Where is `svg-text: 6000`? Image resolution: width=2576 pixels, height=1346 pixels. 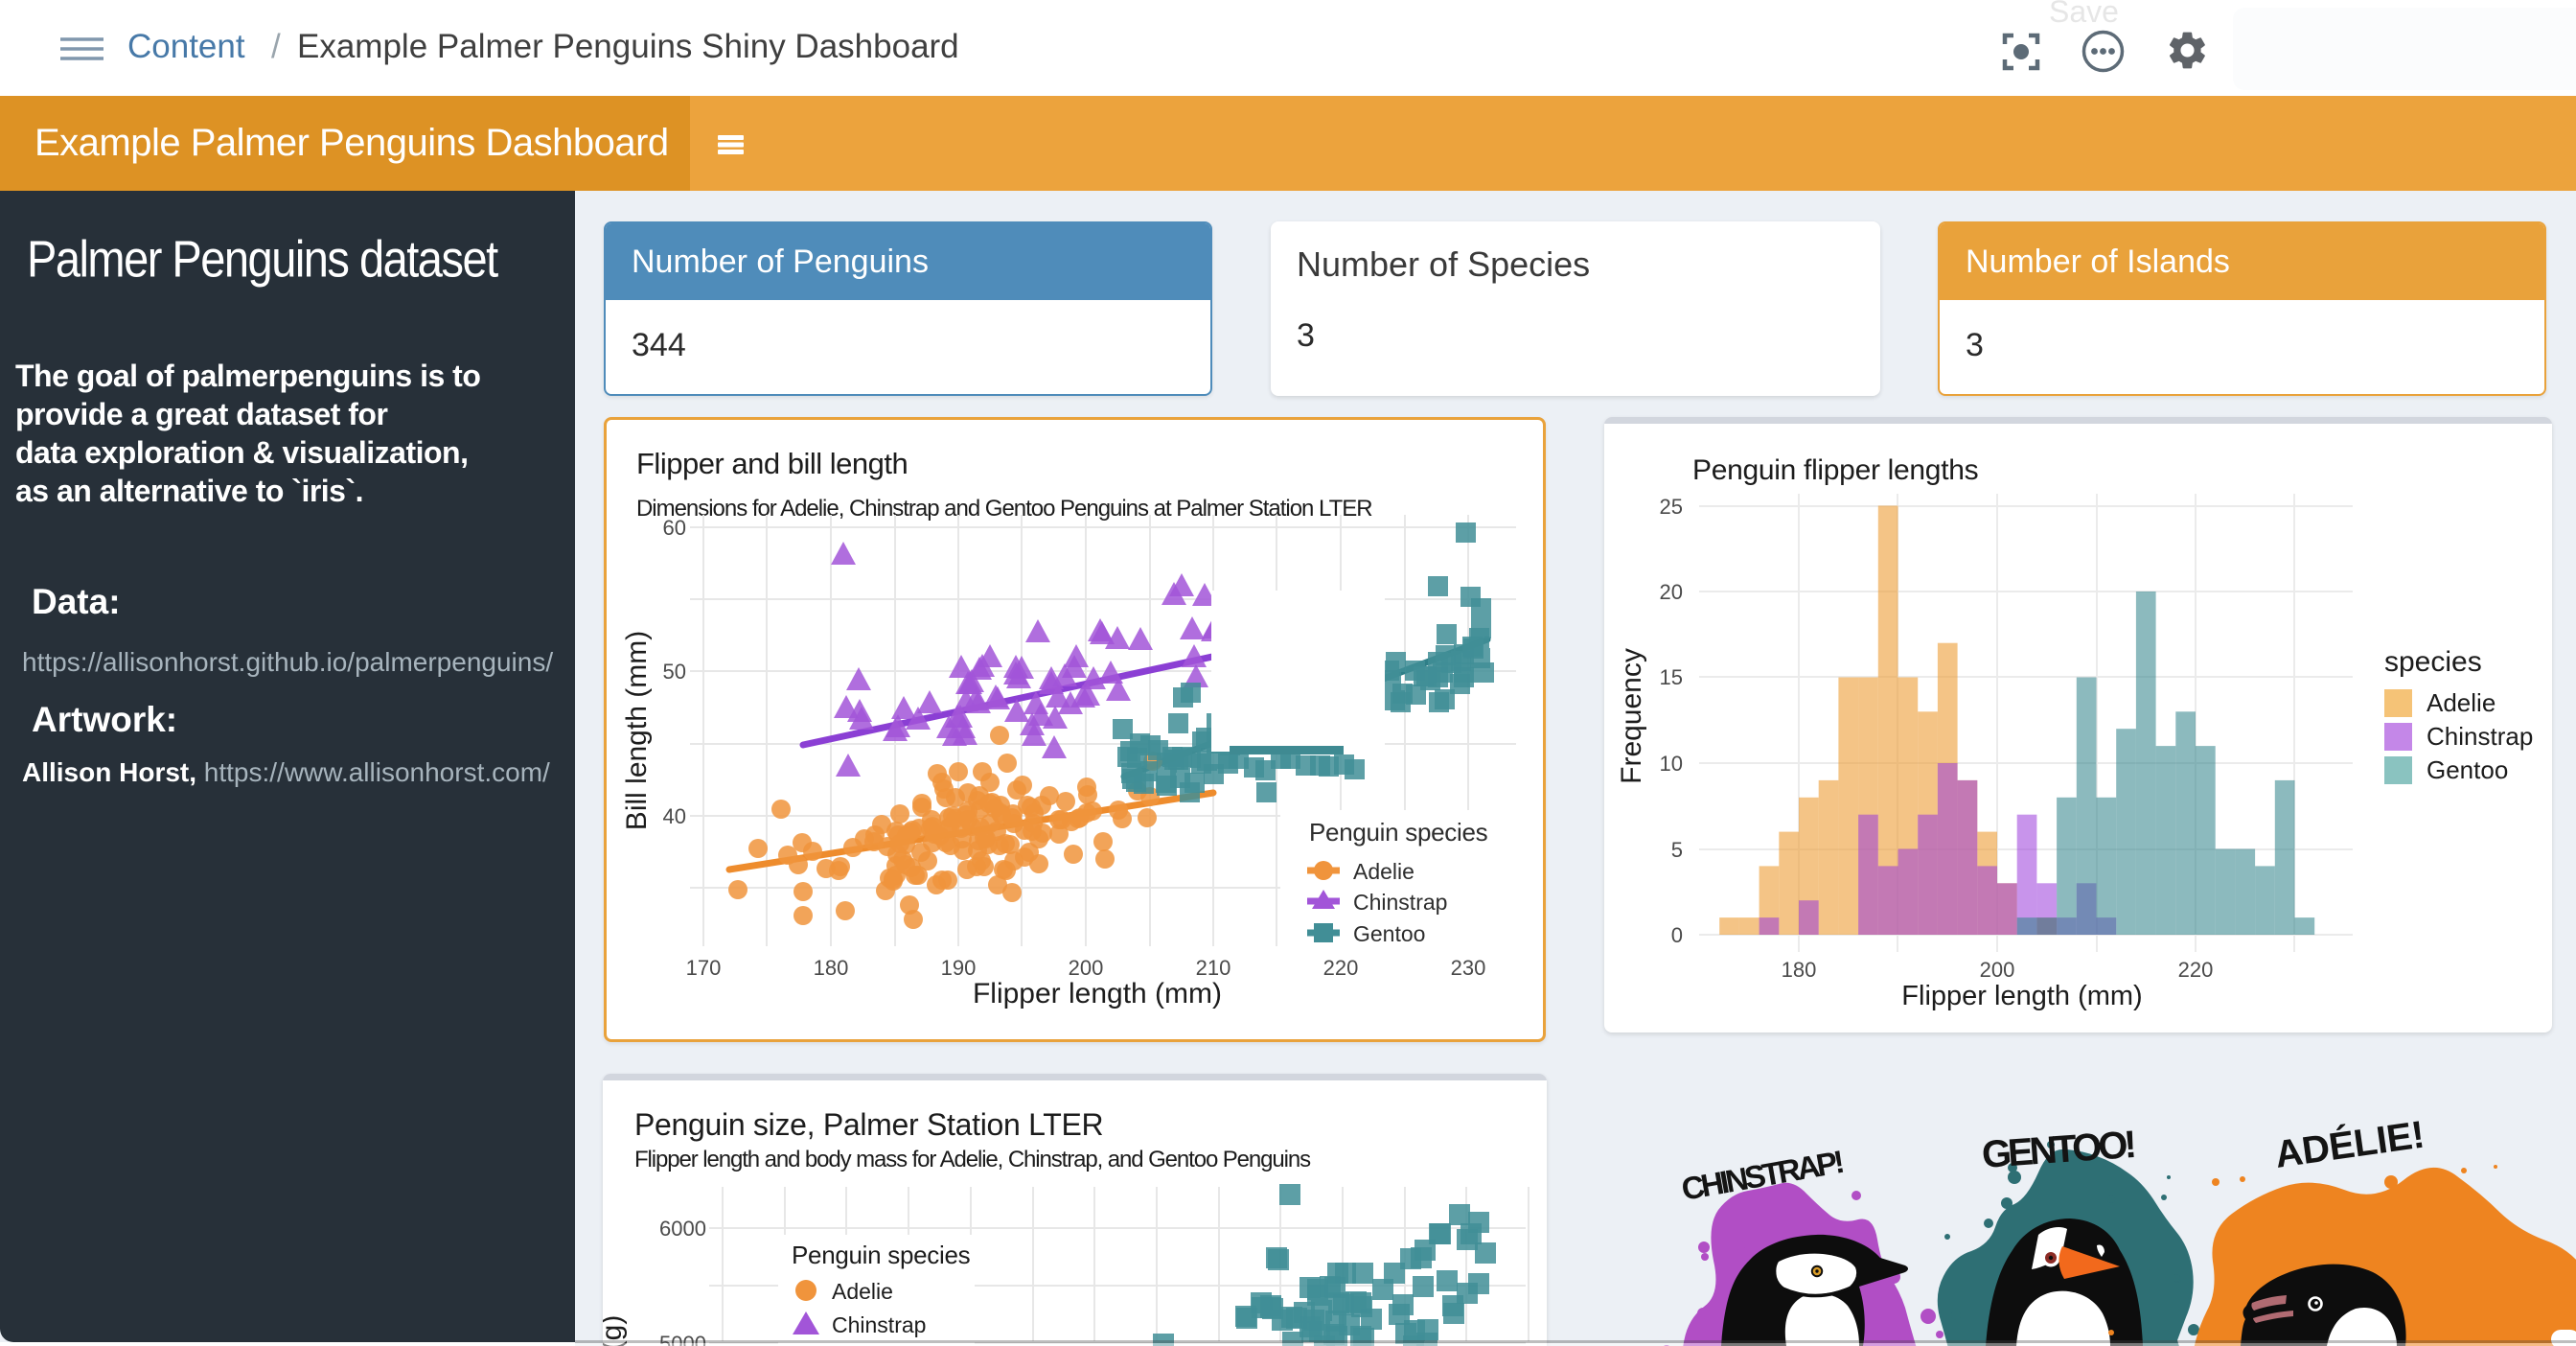 svg-text: 6000 is located at coordinates (682, 1229).